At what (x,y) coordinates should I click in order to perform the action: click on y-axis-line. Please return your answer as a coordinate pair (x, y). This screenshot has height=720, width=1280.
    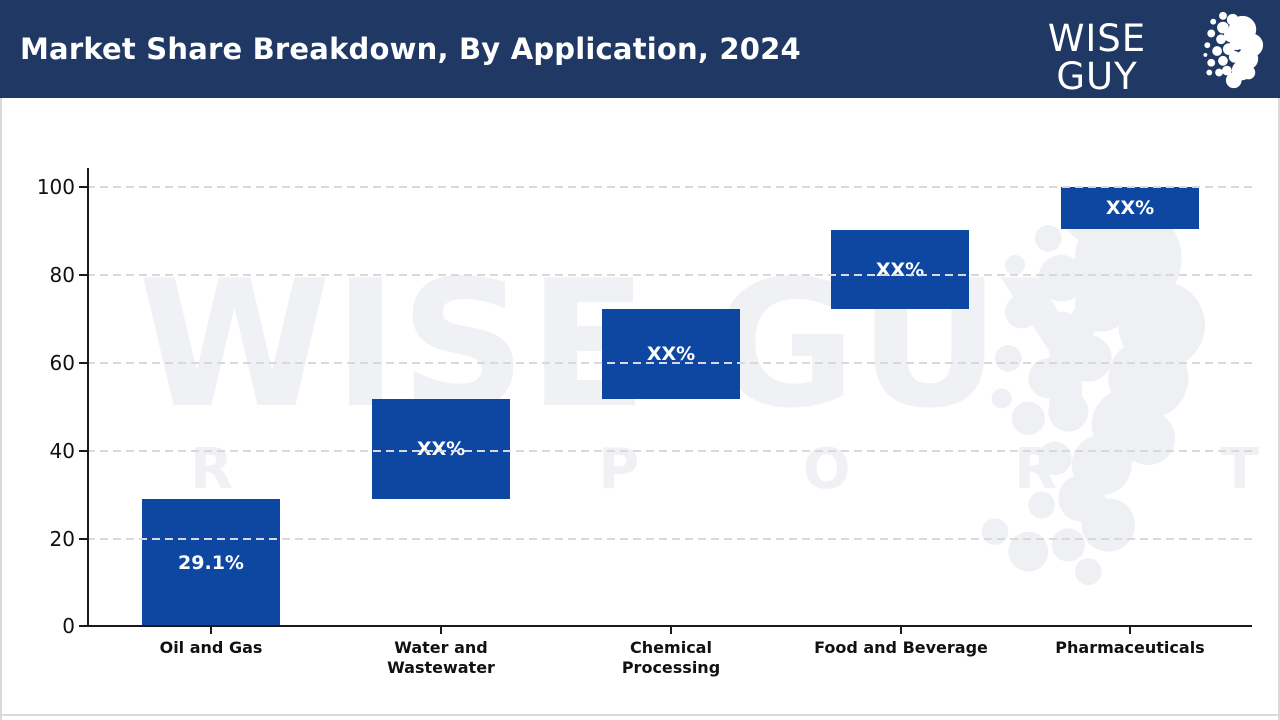
    Looking at the image, I should click on (88, 397).